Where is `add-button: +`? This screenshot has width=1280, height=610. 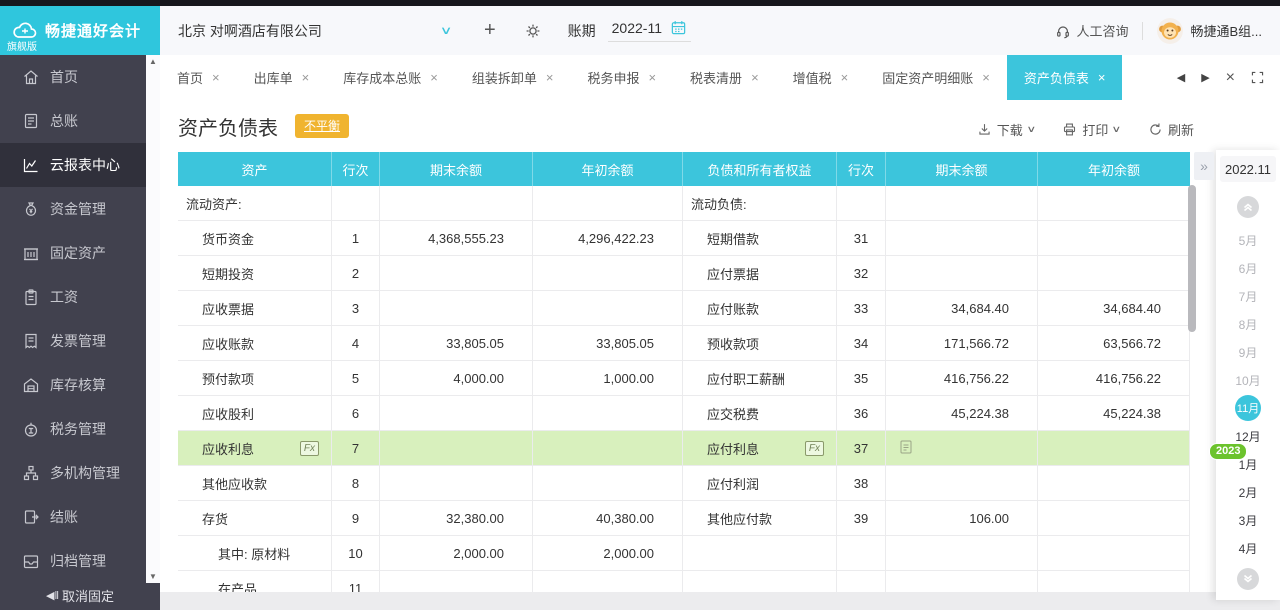
add-button: + is located at coordinates (489, 30).